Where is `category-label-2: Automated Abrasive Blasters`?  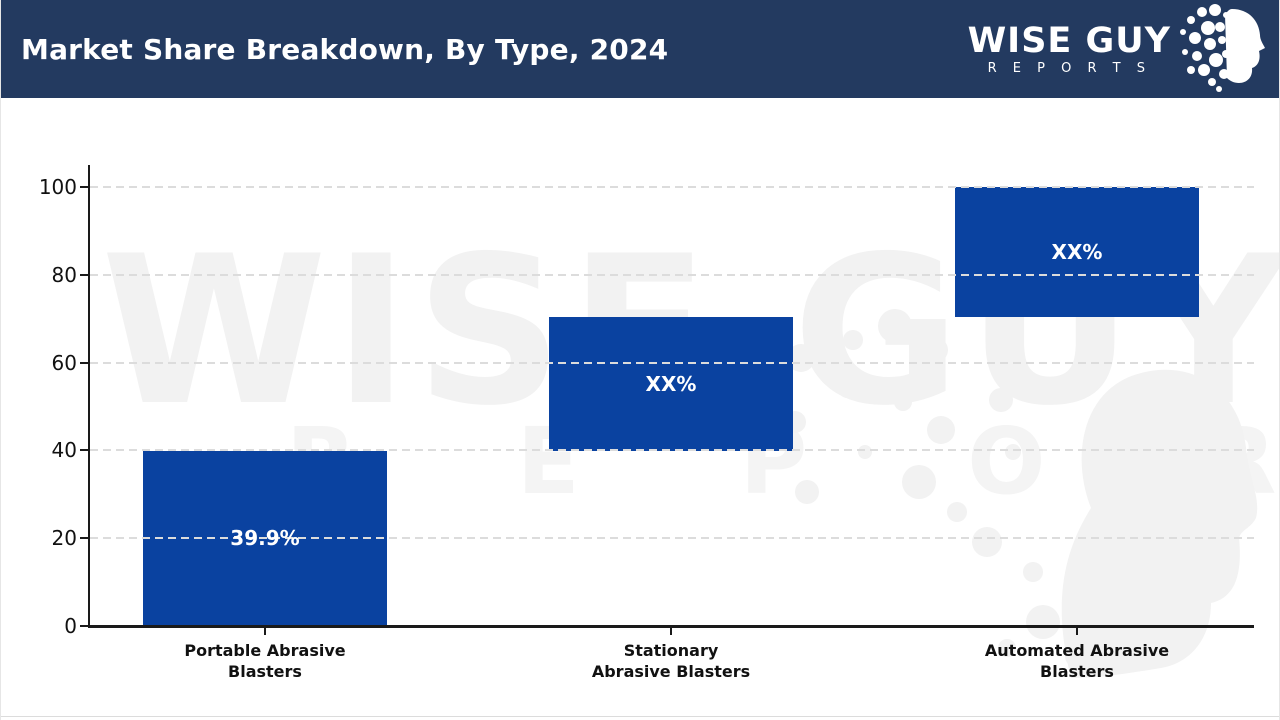
category-label-2: Automated Abrasive Blasters is located at coordinates (1077, 661).